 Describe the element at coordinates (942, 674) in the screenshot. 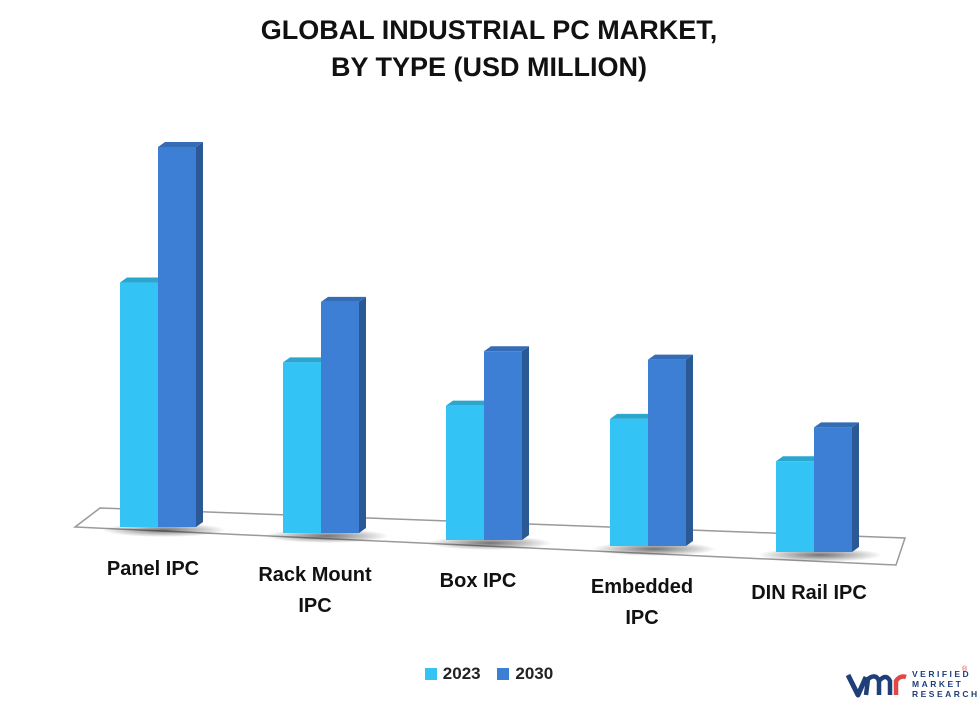

I see `brand-text-line-1: VERIFIED` at that location.